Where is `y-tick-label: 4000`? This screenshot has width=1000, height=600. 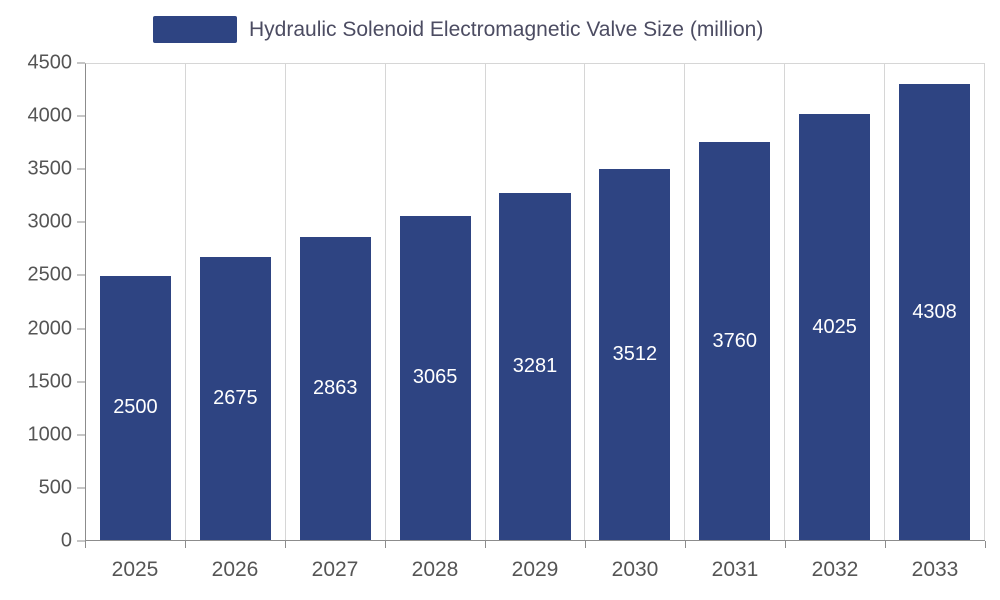 y-tick-label: 4000 is located at coordinates (50, 115).